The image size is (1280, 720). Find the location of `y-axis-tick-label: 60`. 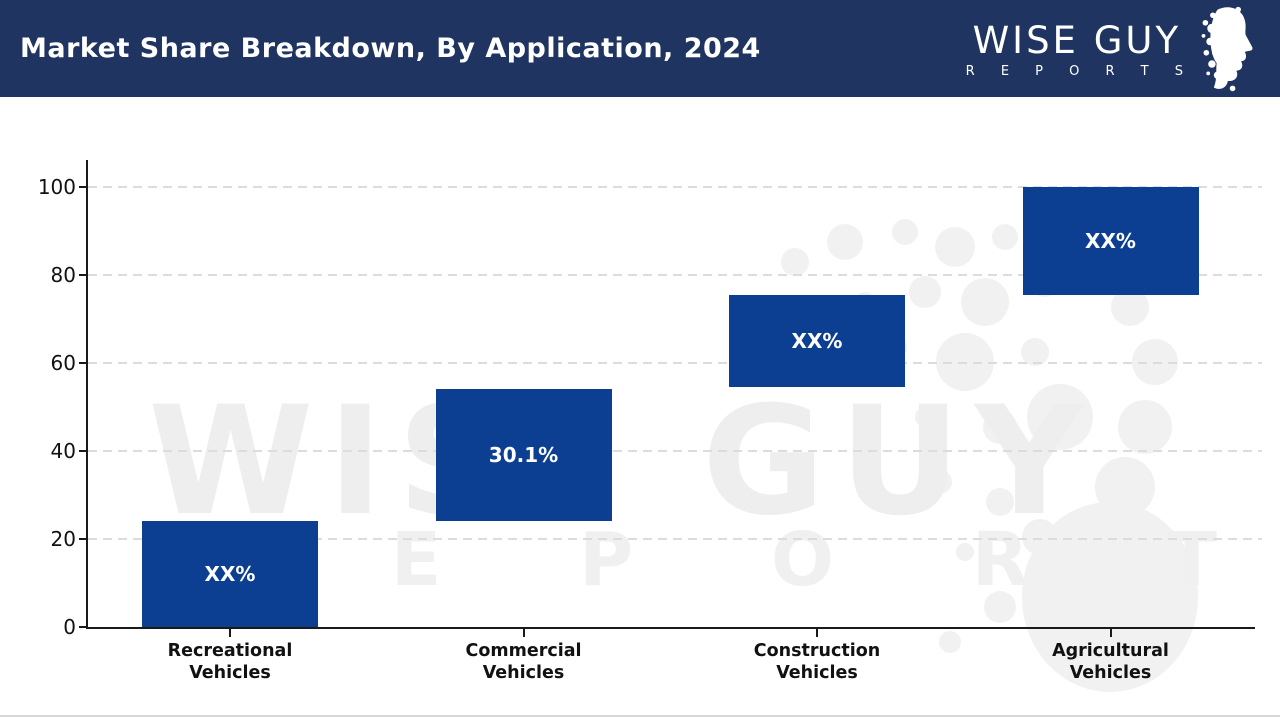

y-axis-tick-label: 60 is located at coordinates (63, 363).